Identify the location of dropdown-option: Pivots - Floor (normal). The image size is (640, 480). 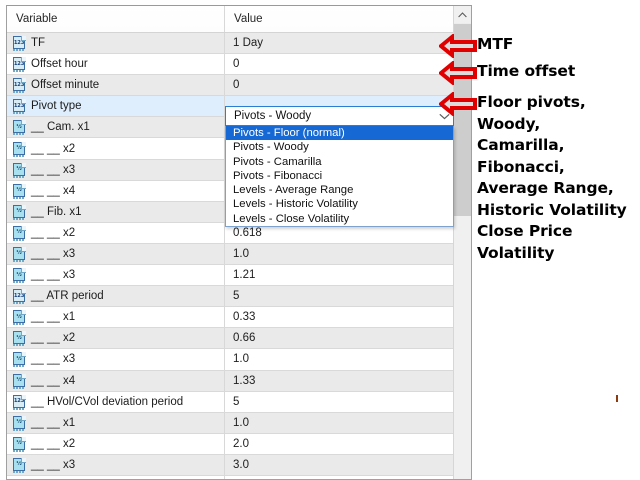
(339, 133).